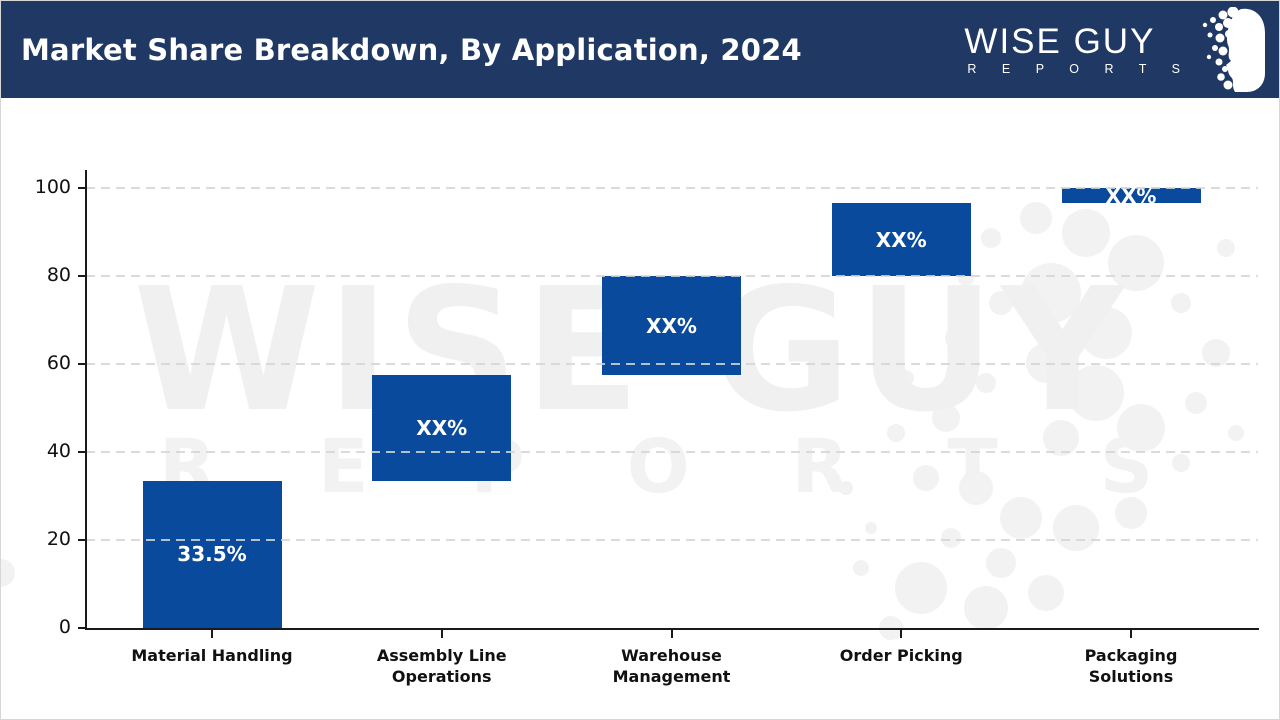 Image resolution: width=1280 pixels, height=720 pixels. What do you see at coordinates (1079, 68) in the screenshot?
I see `logo-line2: R E P O R T S` at bounding box center [1079, 68].